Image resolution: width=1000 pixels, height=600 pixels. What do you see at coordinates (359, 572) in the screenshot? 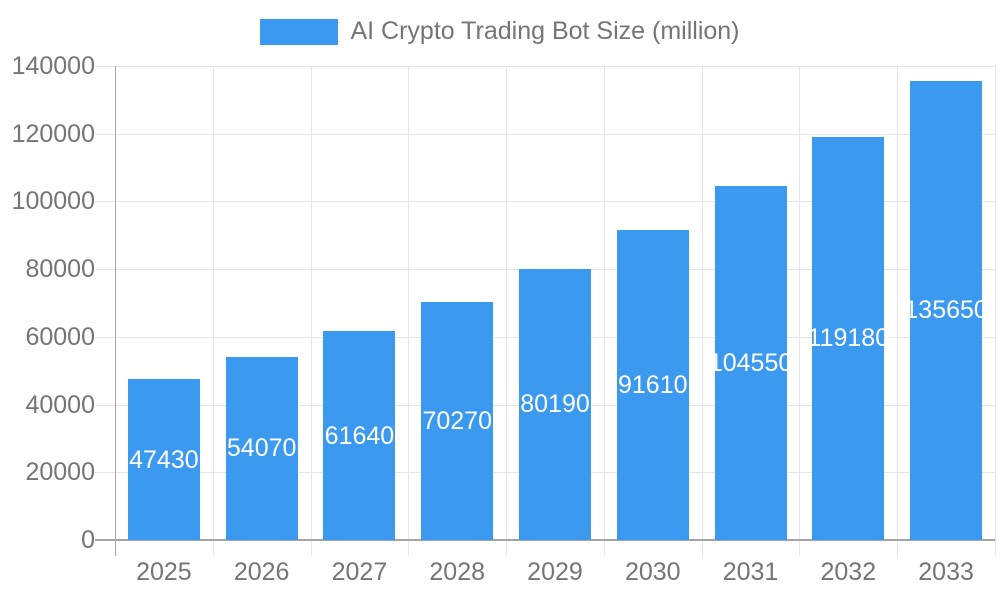
I see `x-tick-label: 2027` at bounding box center [359, 572].